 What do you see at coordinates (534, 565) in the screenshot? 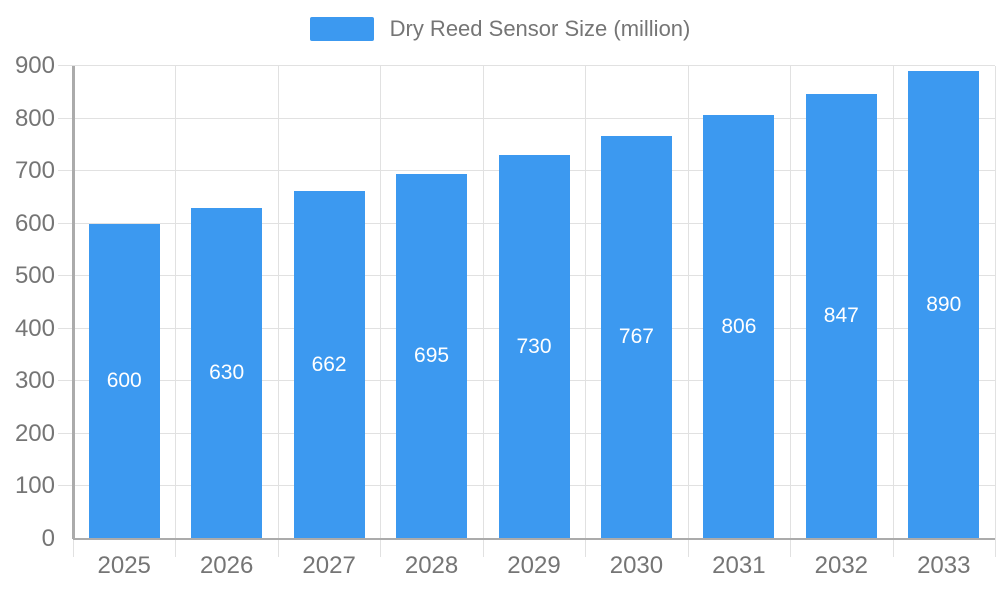
I see `x-tick-label: 2029` at bounding box center [534, 565].